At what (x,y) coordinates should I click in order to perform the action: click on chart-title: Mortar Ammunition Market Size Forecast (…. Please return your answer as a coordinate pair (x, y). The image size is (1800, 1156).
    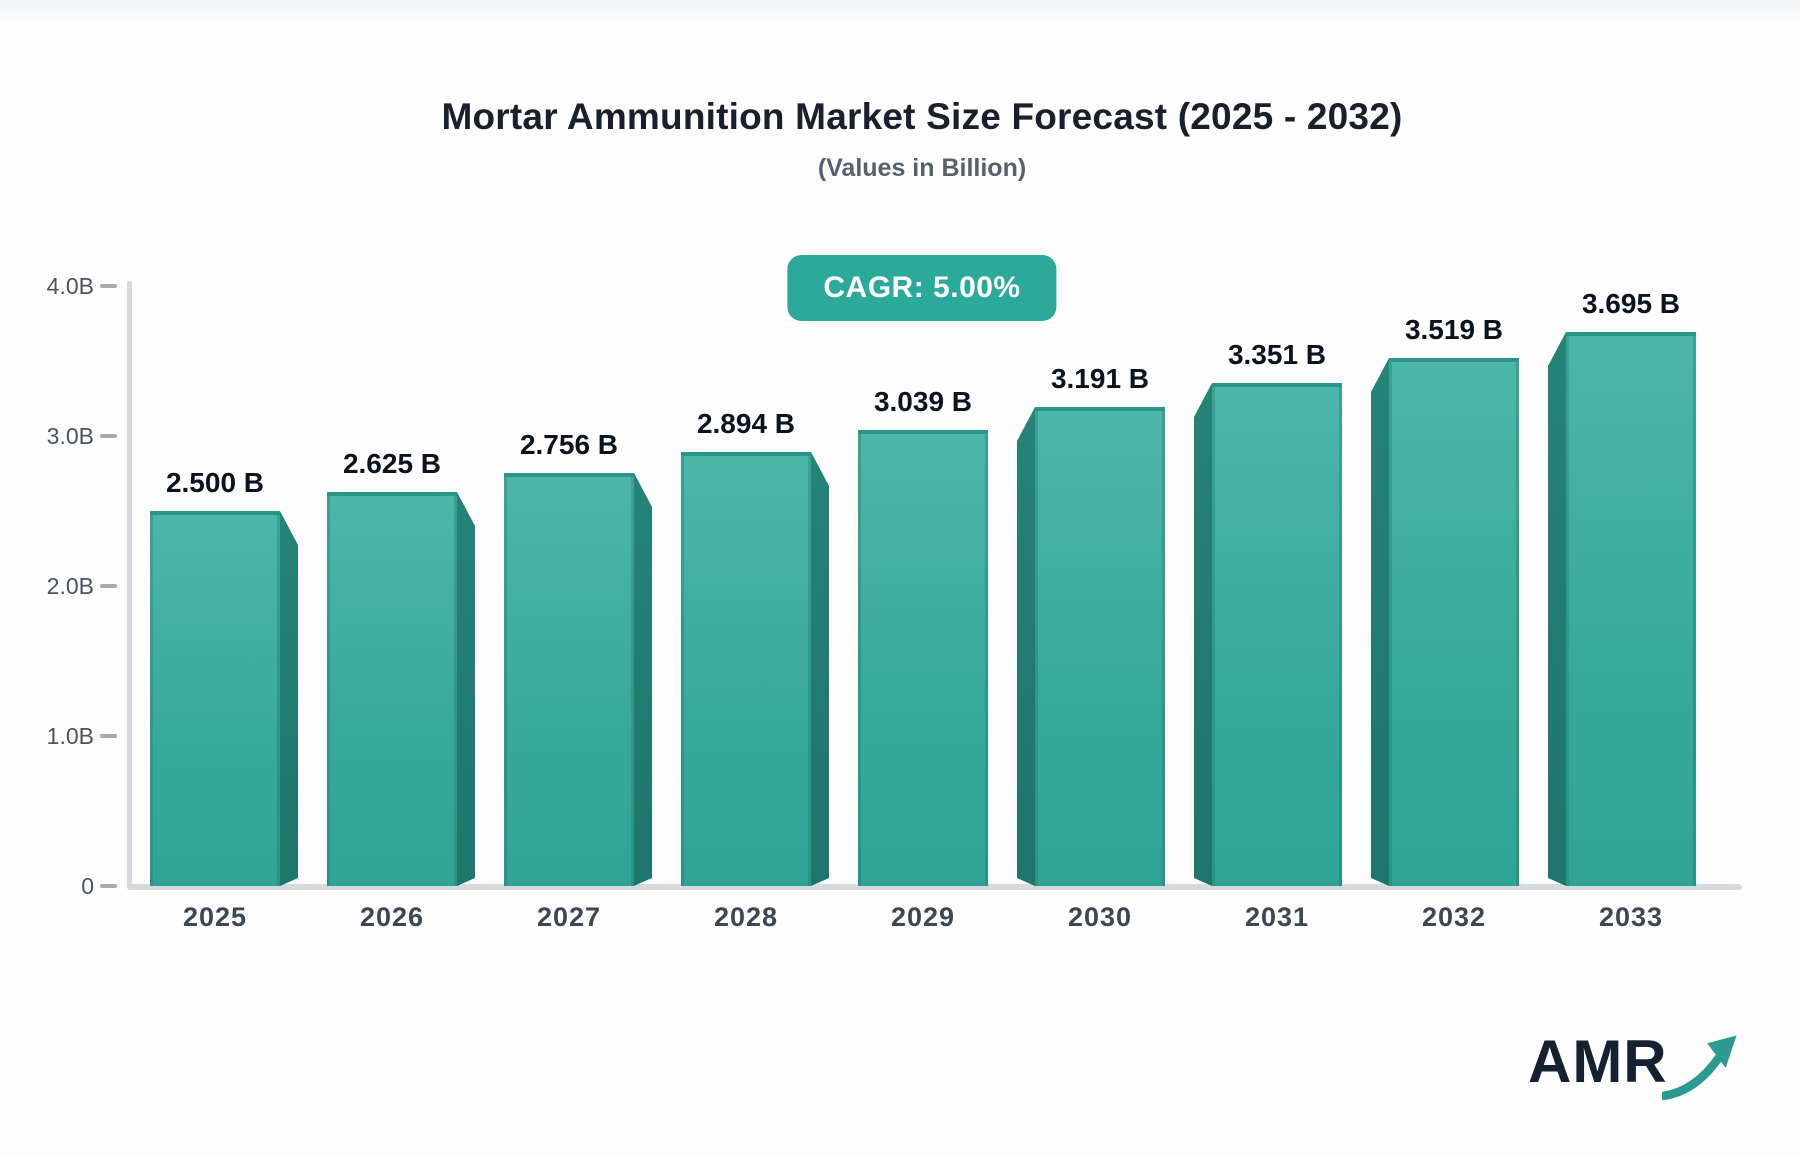
    Looking at the image, I should click on (922, 116).